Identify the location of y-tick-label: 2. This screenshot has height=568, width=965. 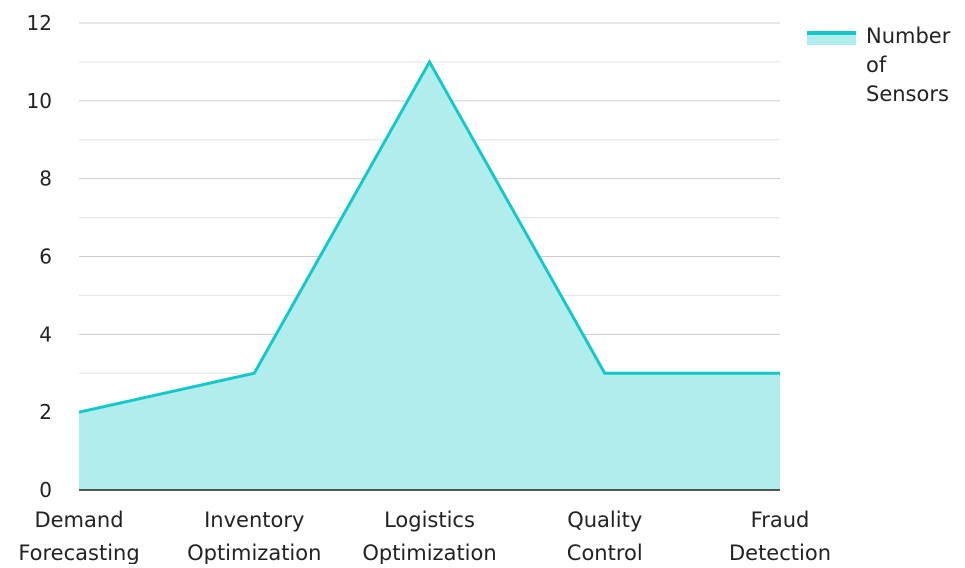
(45, 412).